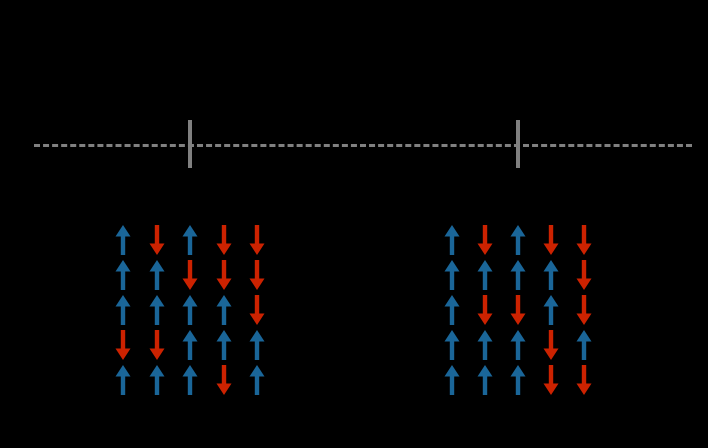  Describe the element at coordinates (363, 145) in the screenshot. I see `horizontal-dashed-axis` at that location.